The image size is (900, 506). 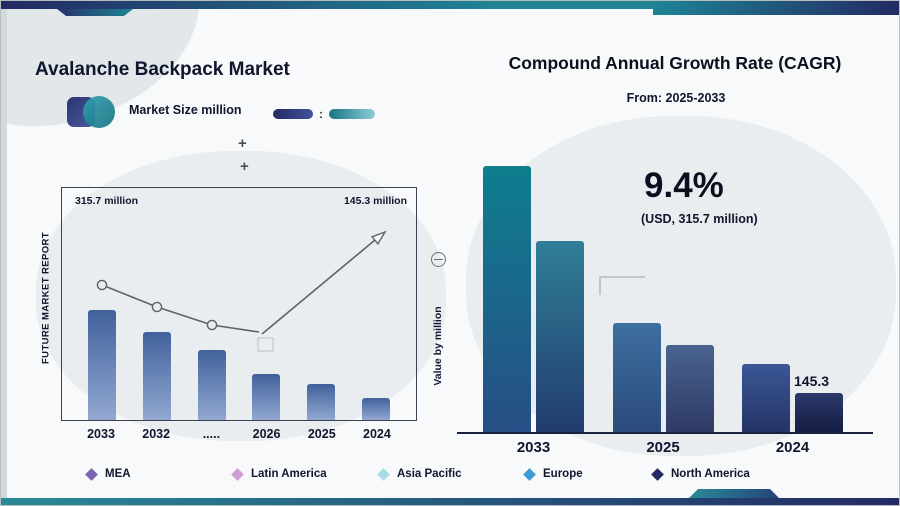 What do you see at coordinates (324, 114) in the screenshot?
I see `scale-pills` at bounding box center [324, 114].